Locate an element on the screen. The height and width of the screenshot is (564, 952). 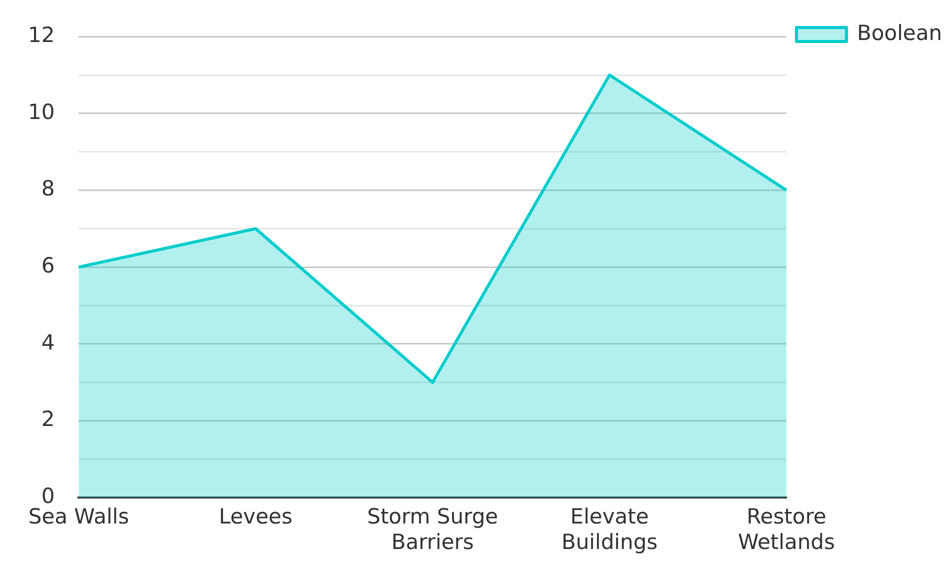
y-tick-label: 6 is located at coordinates (48, 266).